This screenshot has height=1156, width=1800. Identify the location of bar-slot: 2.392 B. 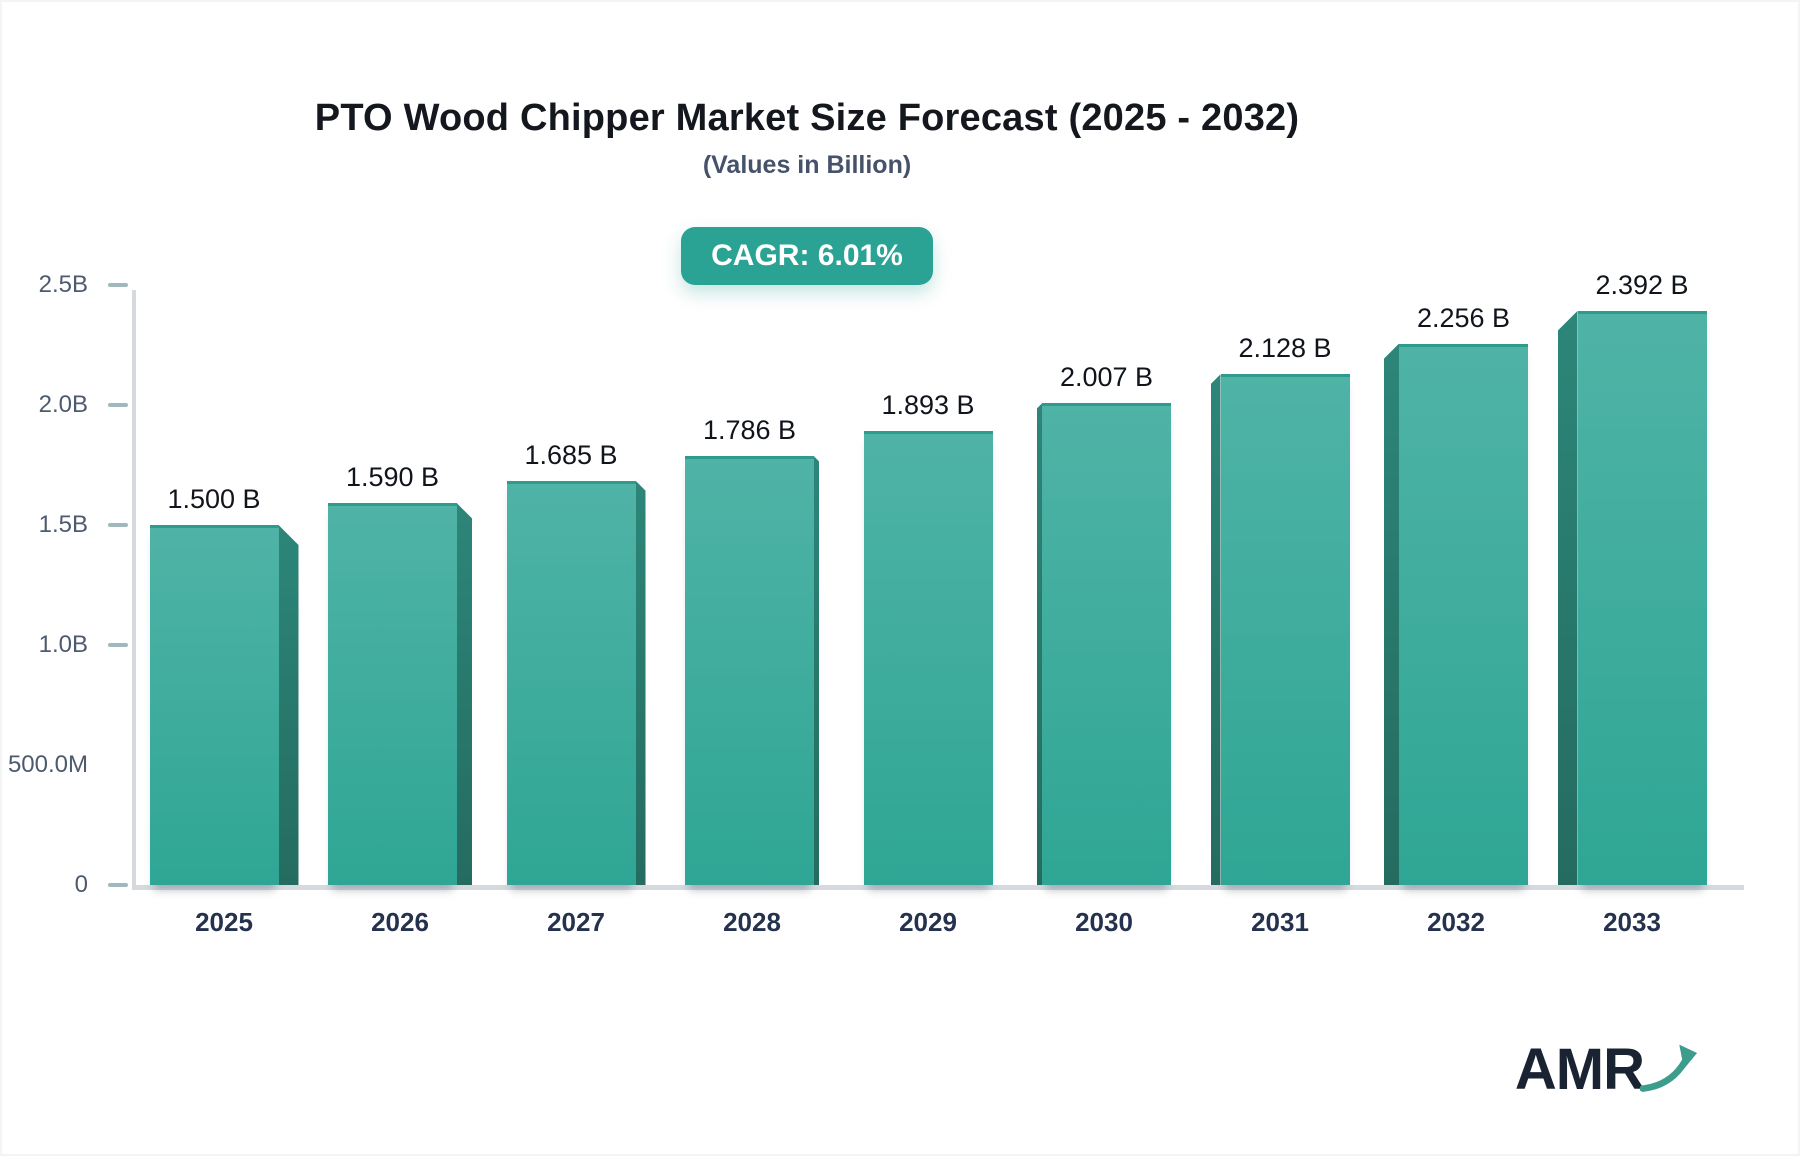
(1632, 577).